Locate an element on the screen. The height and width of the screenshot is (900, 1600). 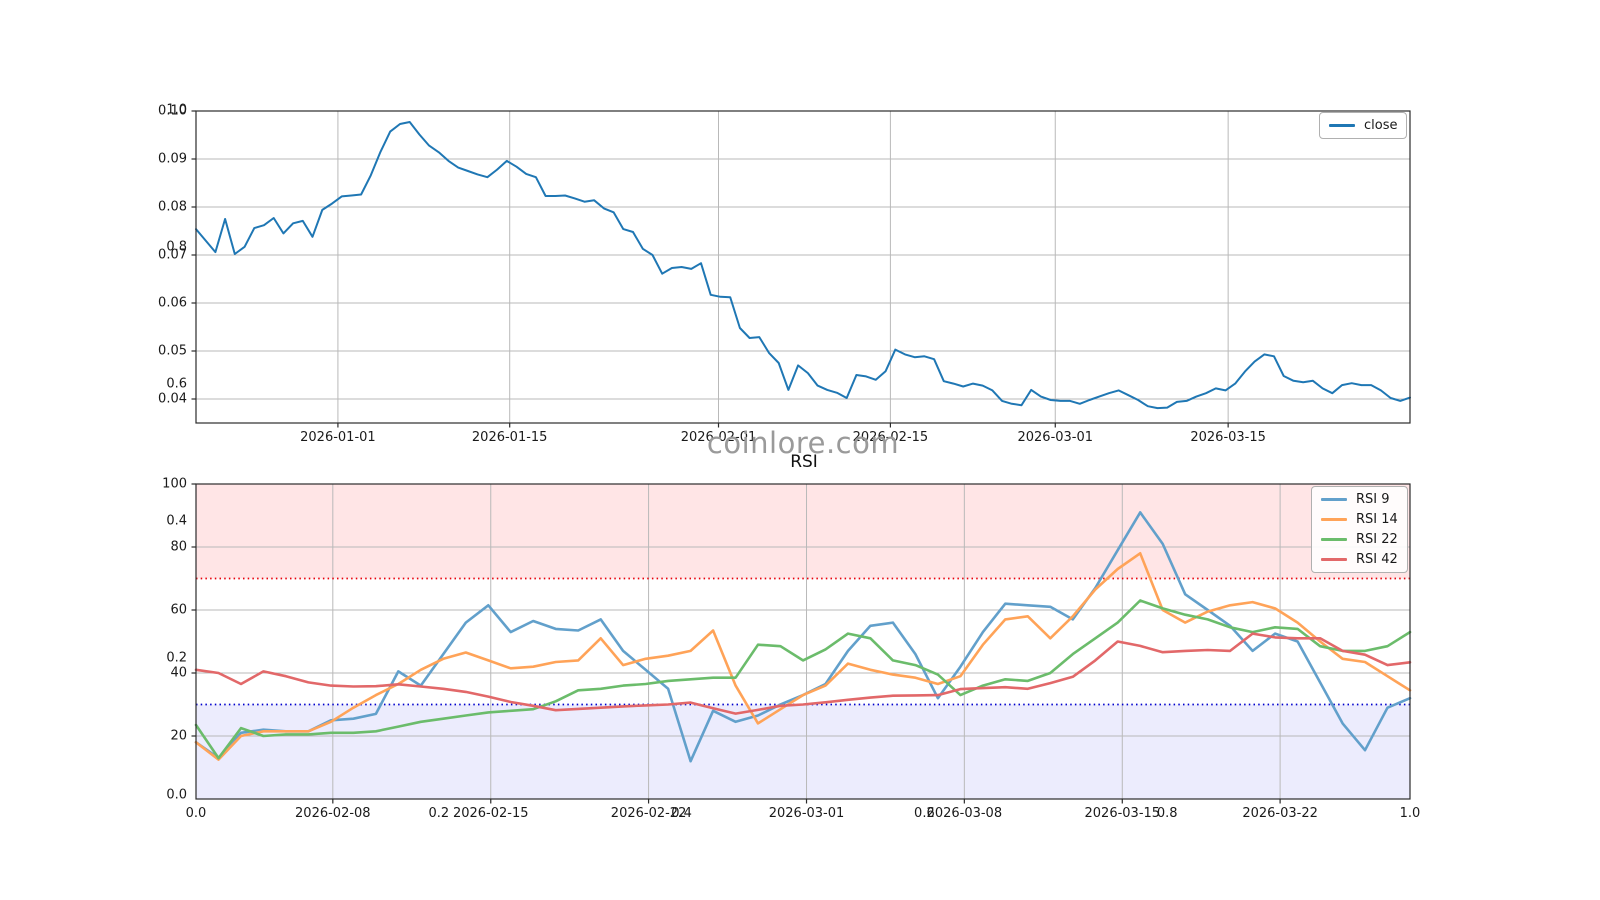
overlay-y-tick-label: 0.4 is located at coordinates (176, 521).